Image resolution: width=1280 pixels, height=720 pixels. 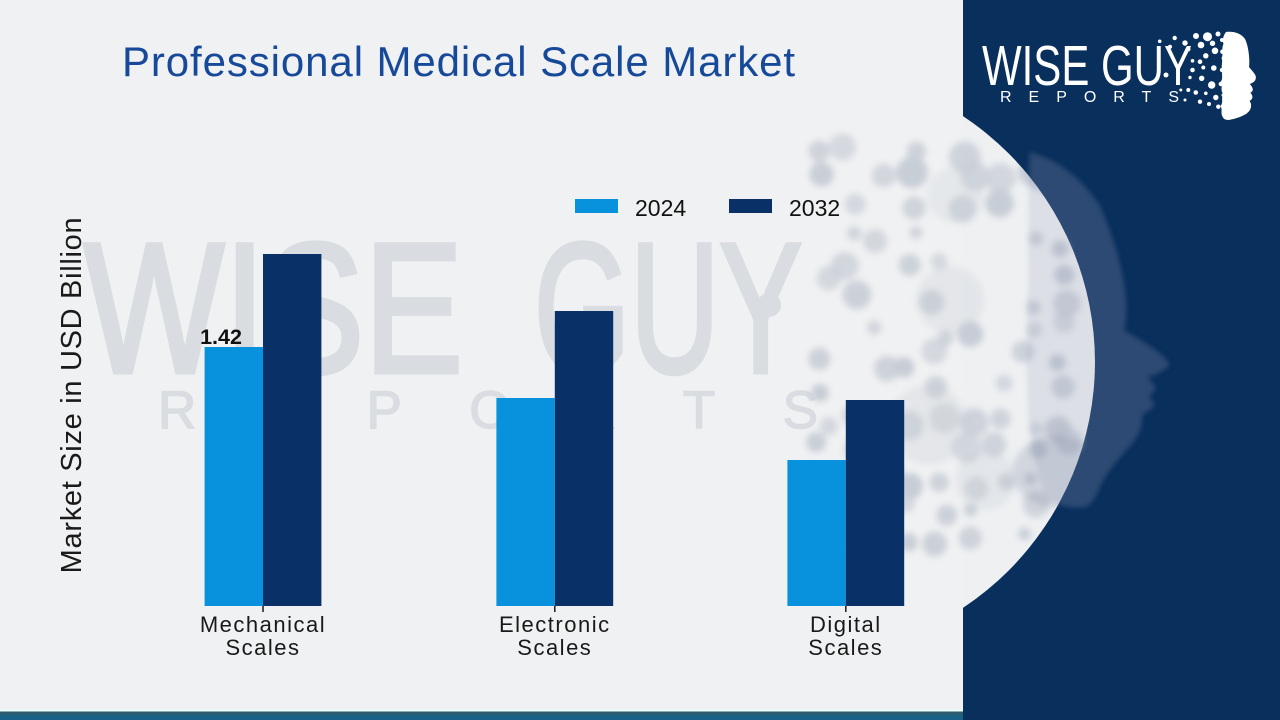 I want to click on svg-text:Professional Medical Scale Mar: Professional Medical Scale Market, so click(x=459, y=61).